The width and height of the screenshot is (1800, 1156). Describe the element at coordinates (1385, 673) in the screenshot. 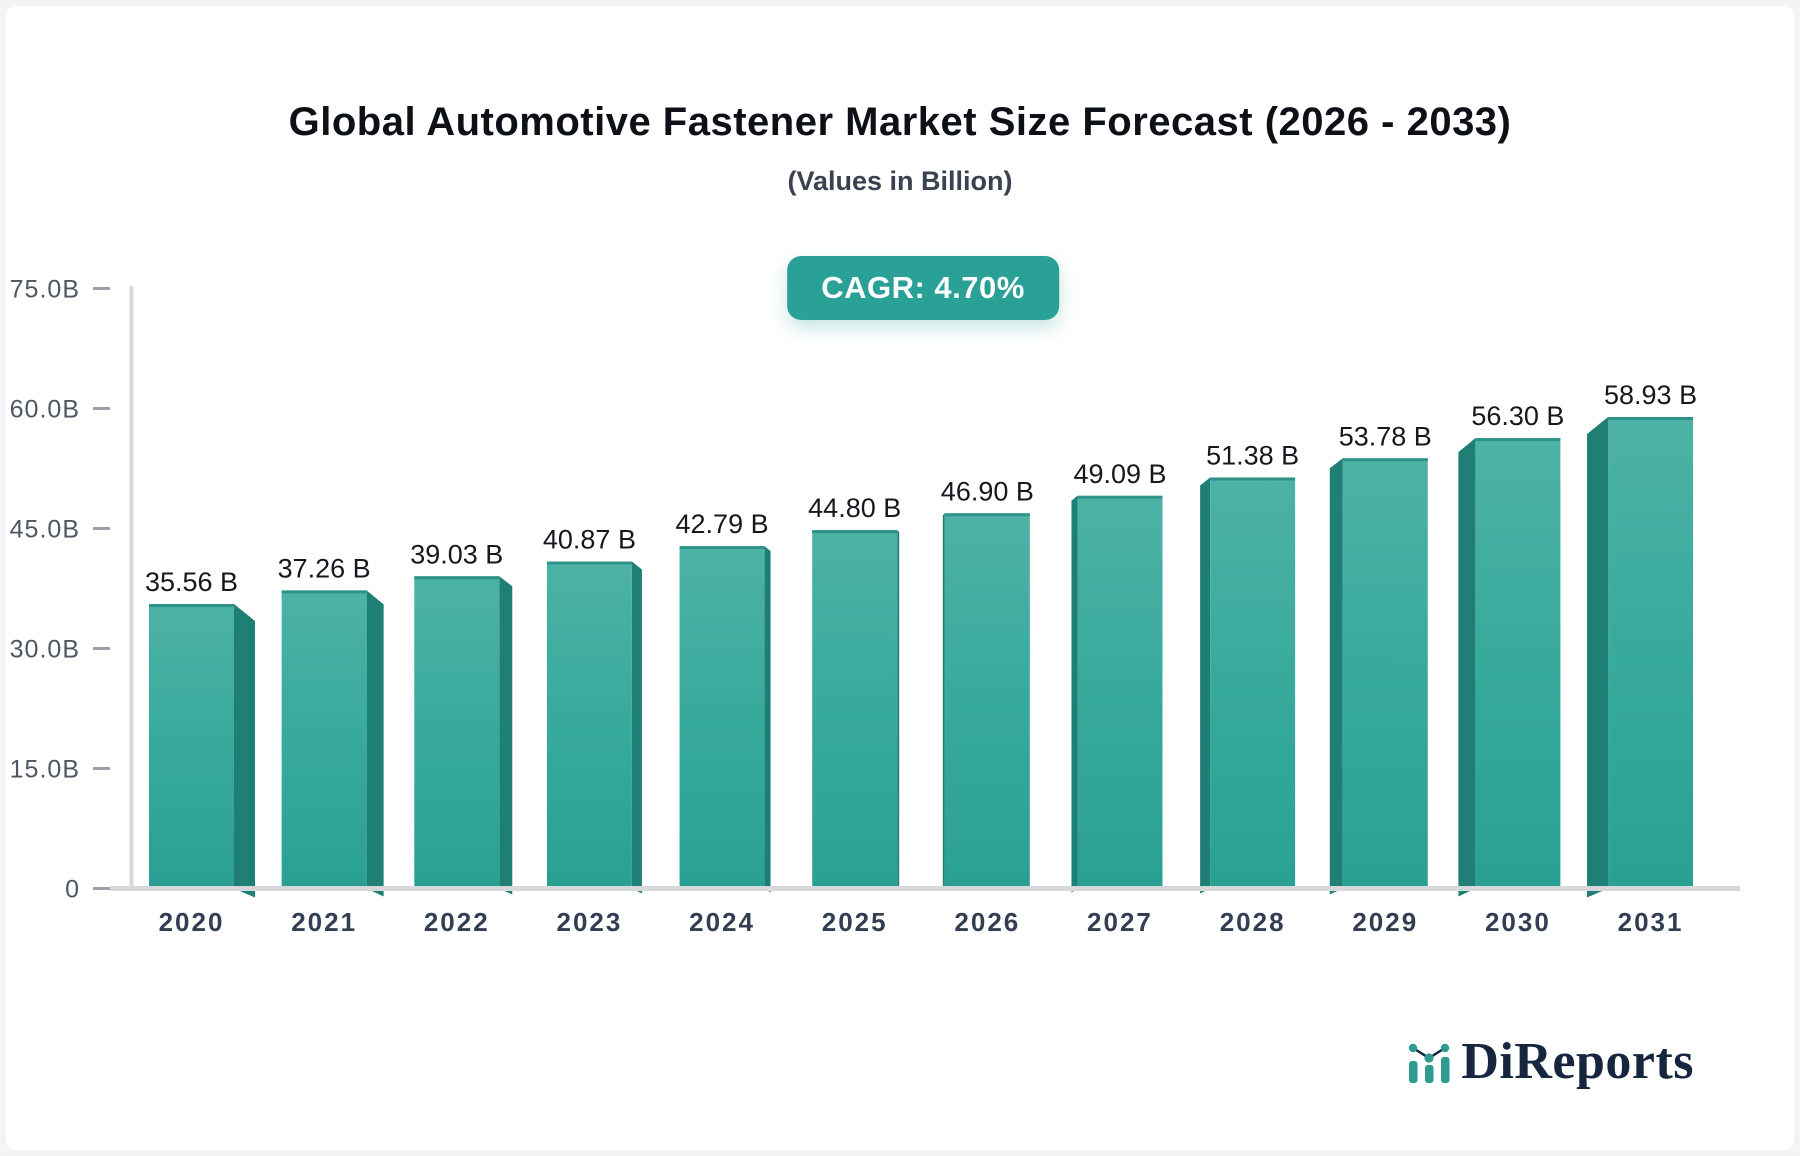

I see `bar-2029` at that location.